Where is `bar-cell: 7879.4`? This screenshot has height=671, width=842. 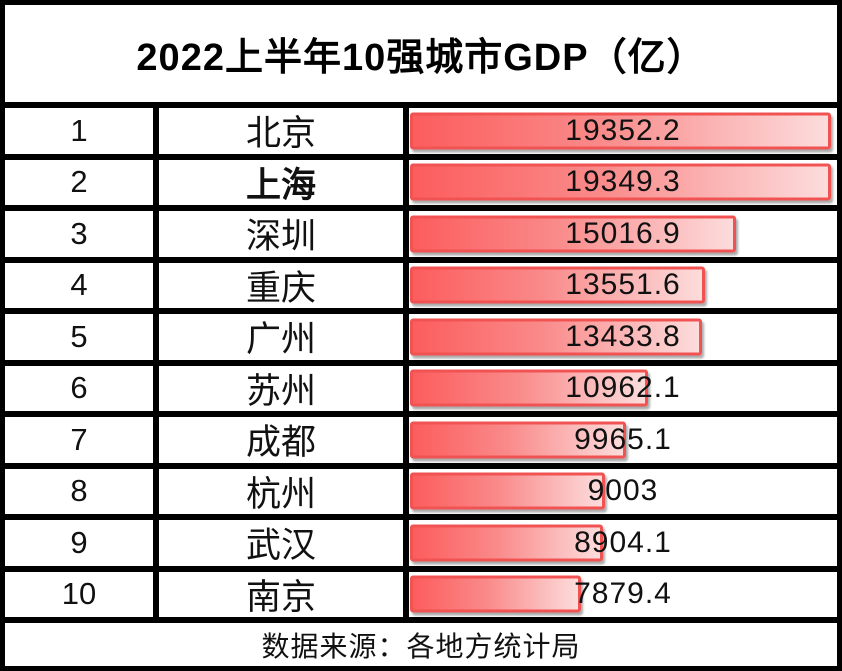
bar-cell: 7879.4 is located at coordinates (623, 594).